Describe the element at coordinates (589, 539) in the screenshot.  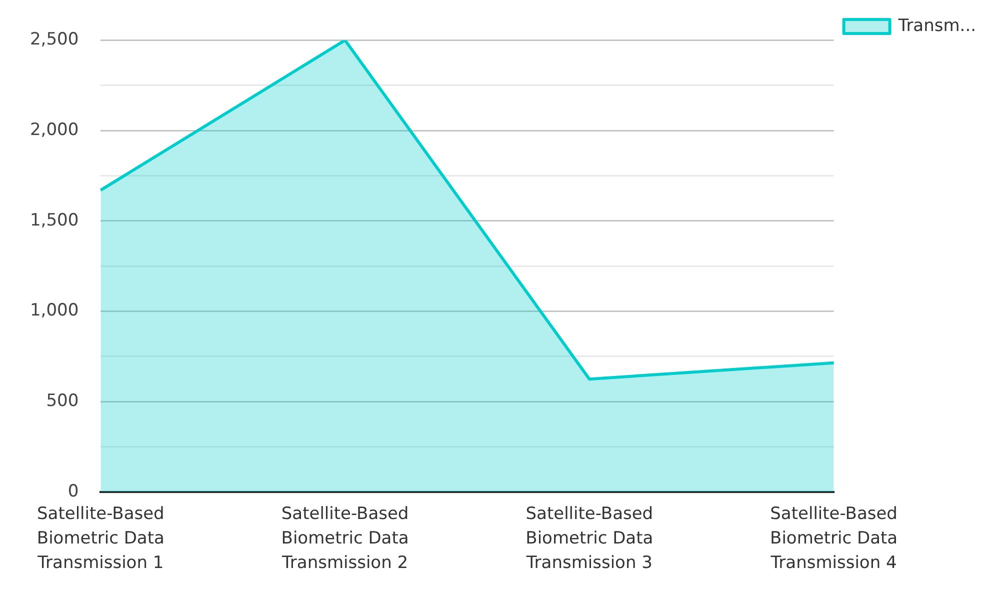
I see `x-tick-label: Satellite-Based Biometric Data Transmission 3` at that location.